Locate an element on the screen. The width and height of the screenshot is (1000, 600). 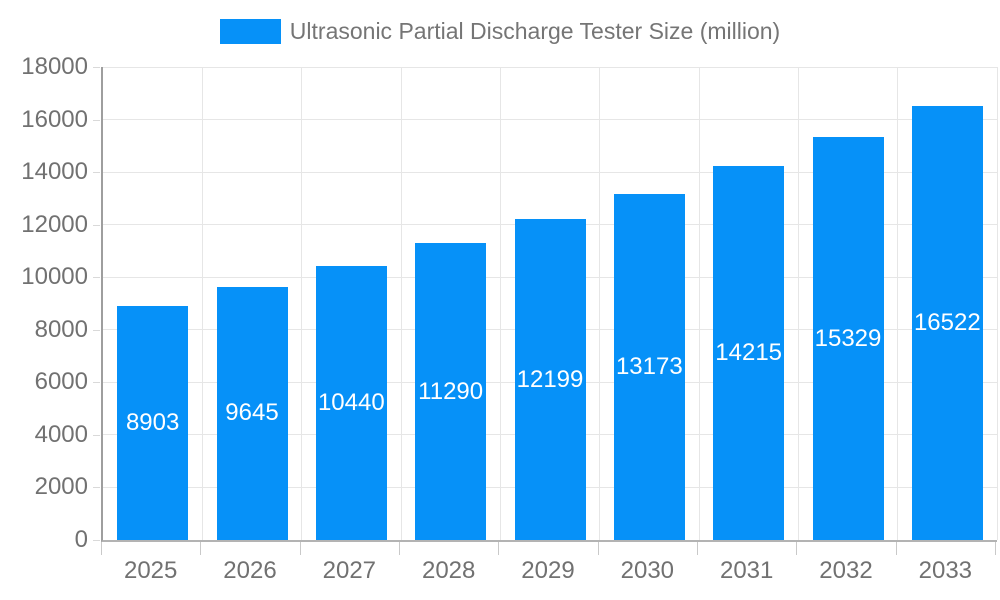
bar-value-label: 13173 is located at coordinates (649, 366).